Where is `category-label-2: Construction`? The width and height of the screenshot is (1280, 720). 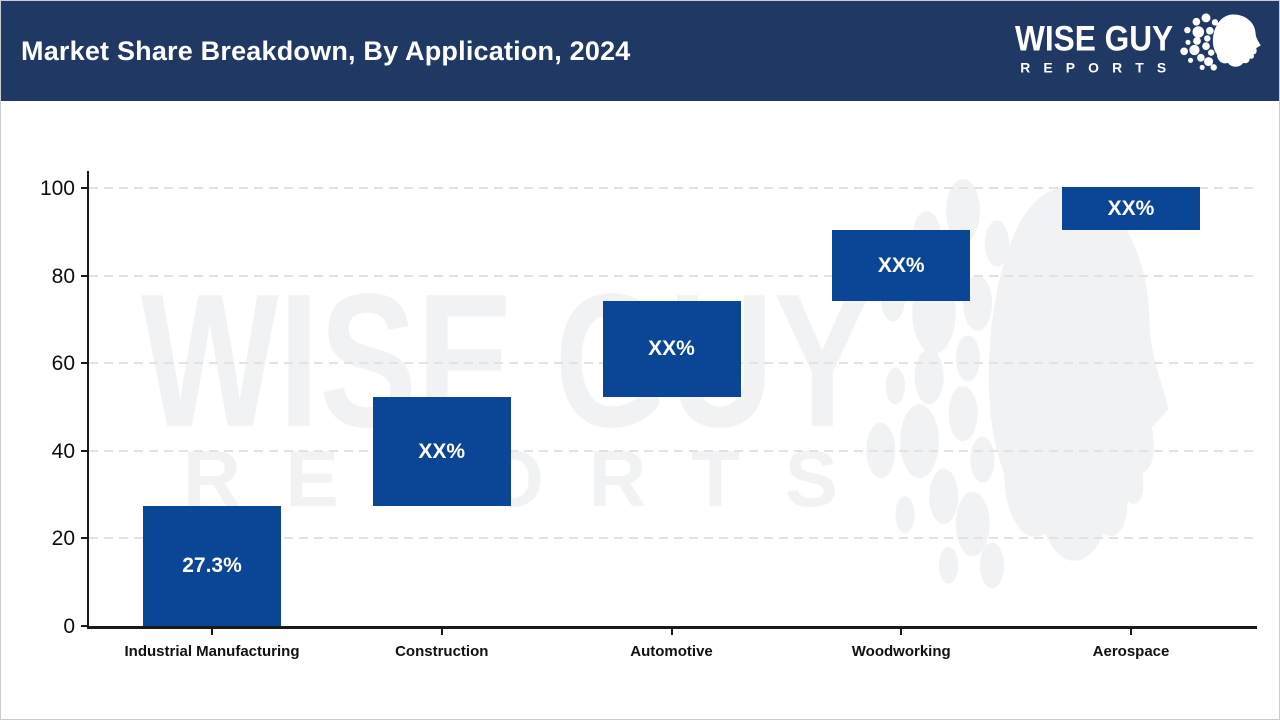 category-label-2: Construction is located at coordinates (442, 651).